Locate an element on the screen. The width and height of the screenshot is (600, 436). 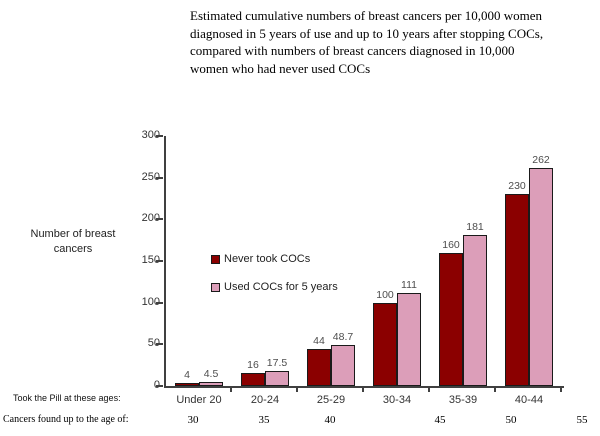
legend-label: Used COCs for 5 years is located at coordinates (281, 287).